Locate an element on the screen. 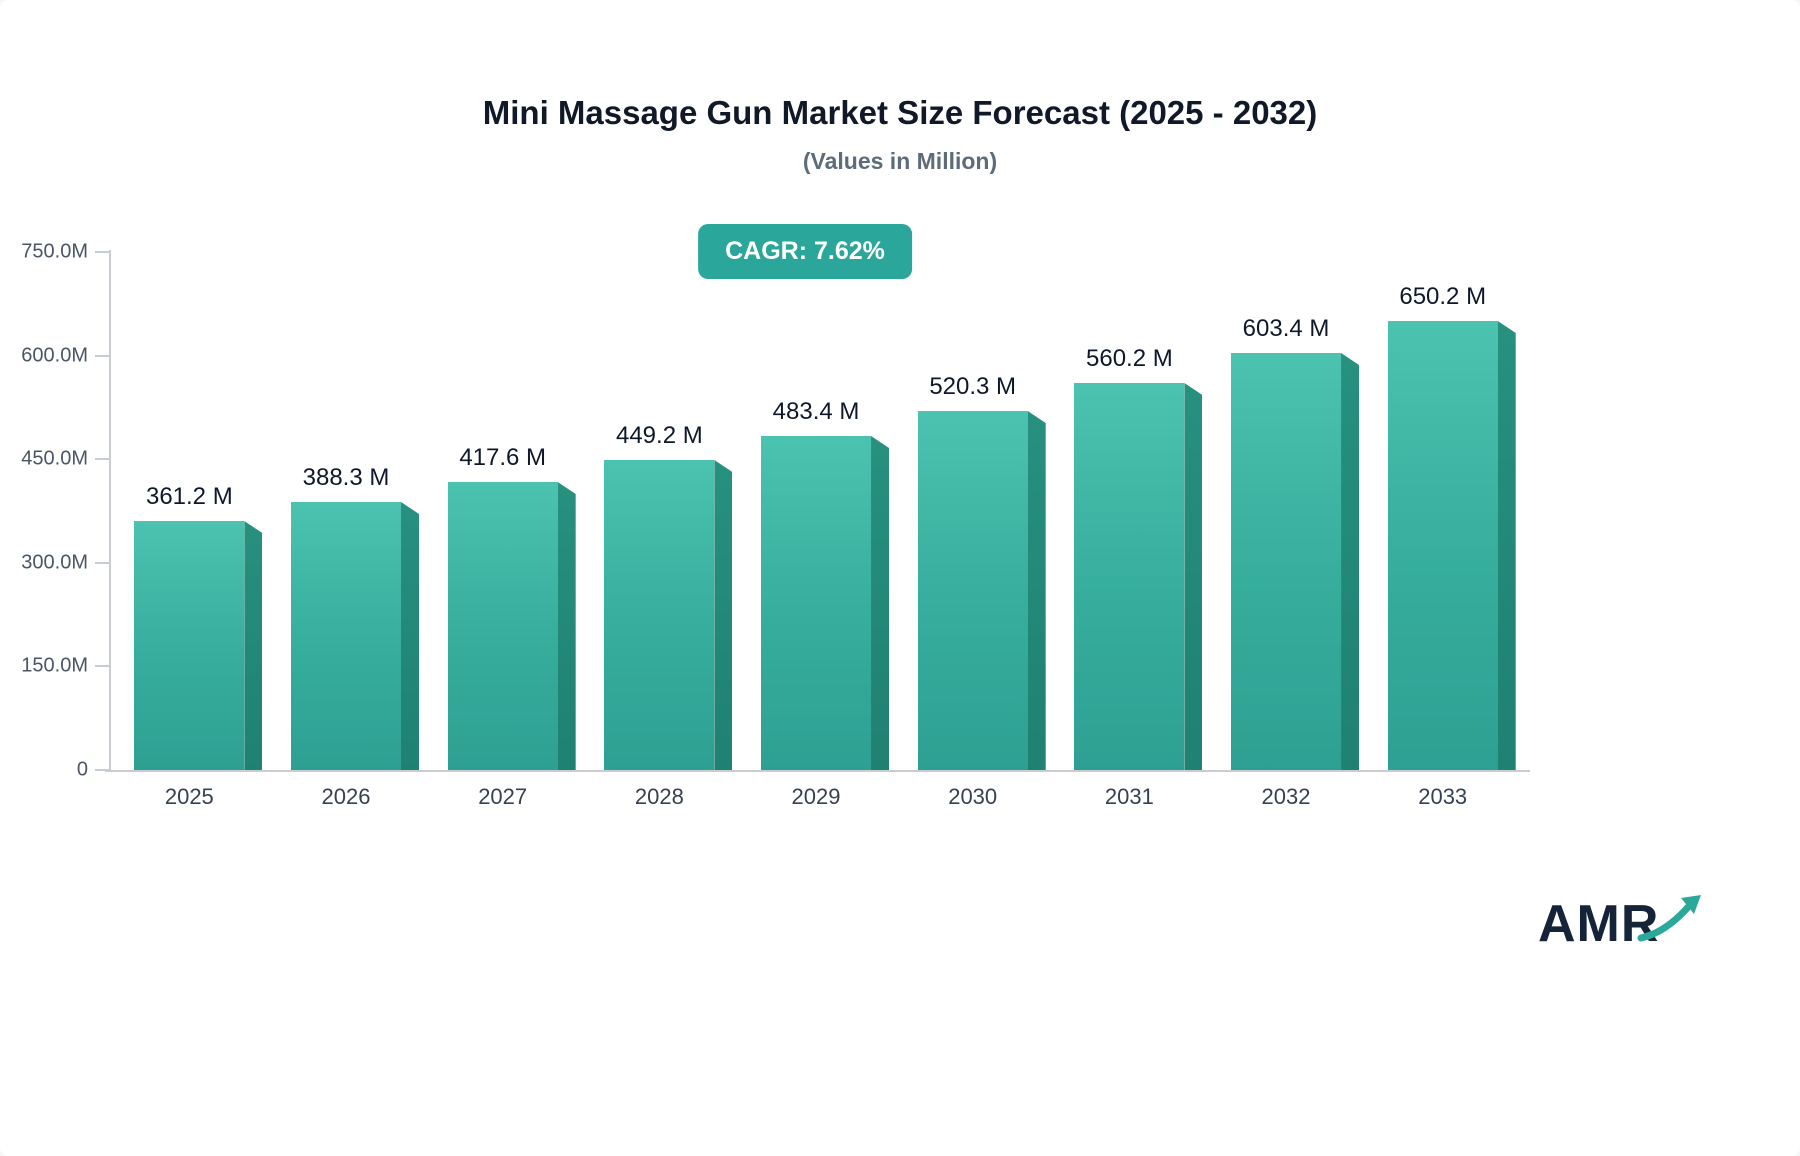 This screenshot has height=1156, width=1800. bar-slot-2031: 560.2 M 2031 is located at coordinates (1129, 530).